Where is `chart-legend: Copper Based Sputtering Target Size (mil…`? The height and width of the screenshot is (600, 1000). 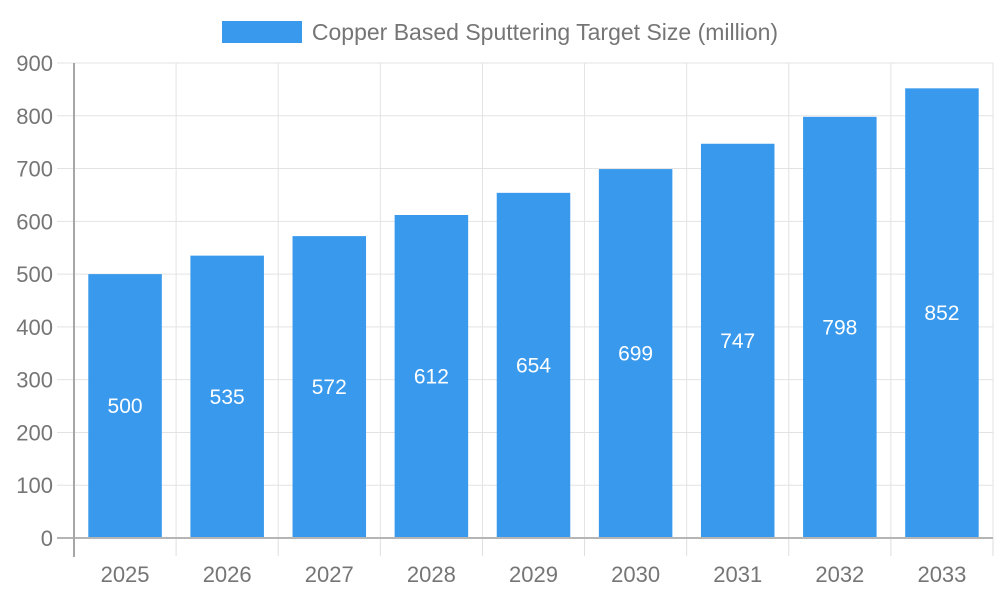
chart-legend: Copper Based Sputtering Target Size (mil… is located at coordinates (500, 32).